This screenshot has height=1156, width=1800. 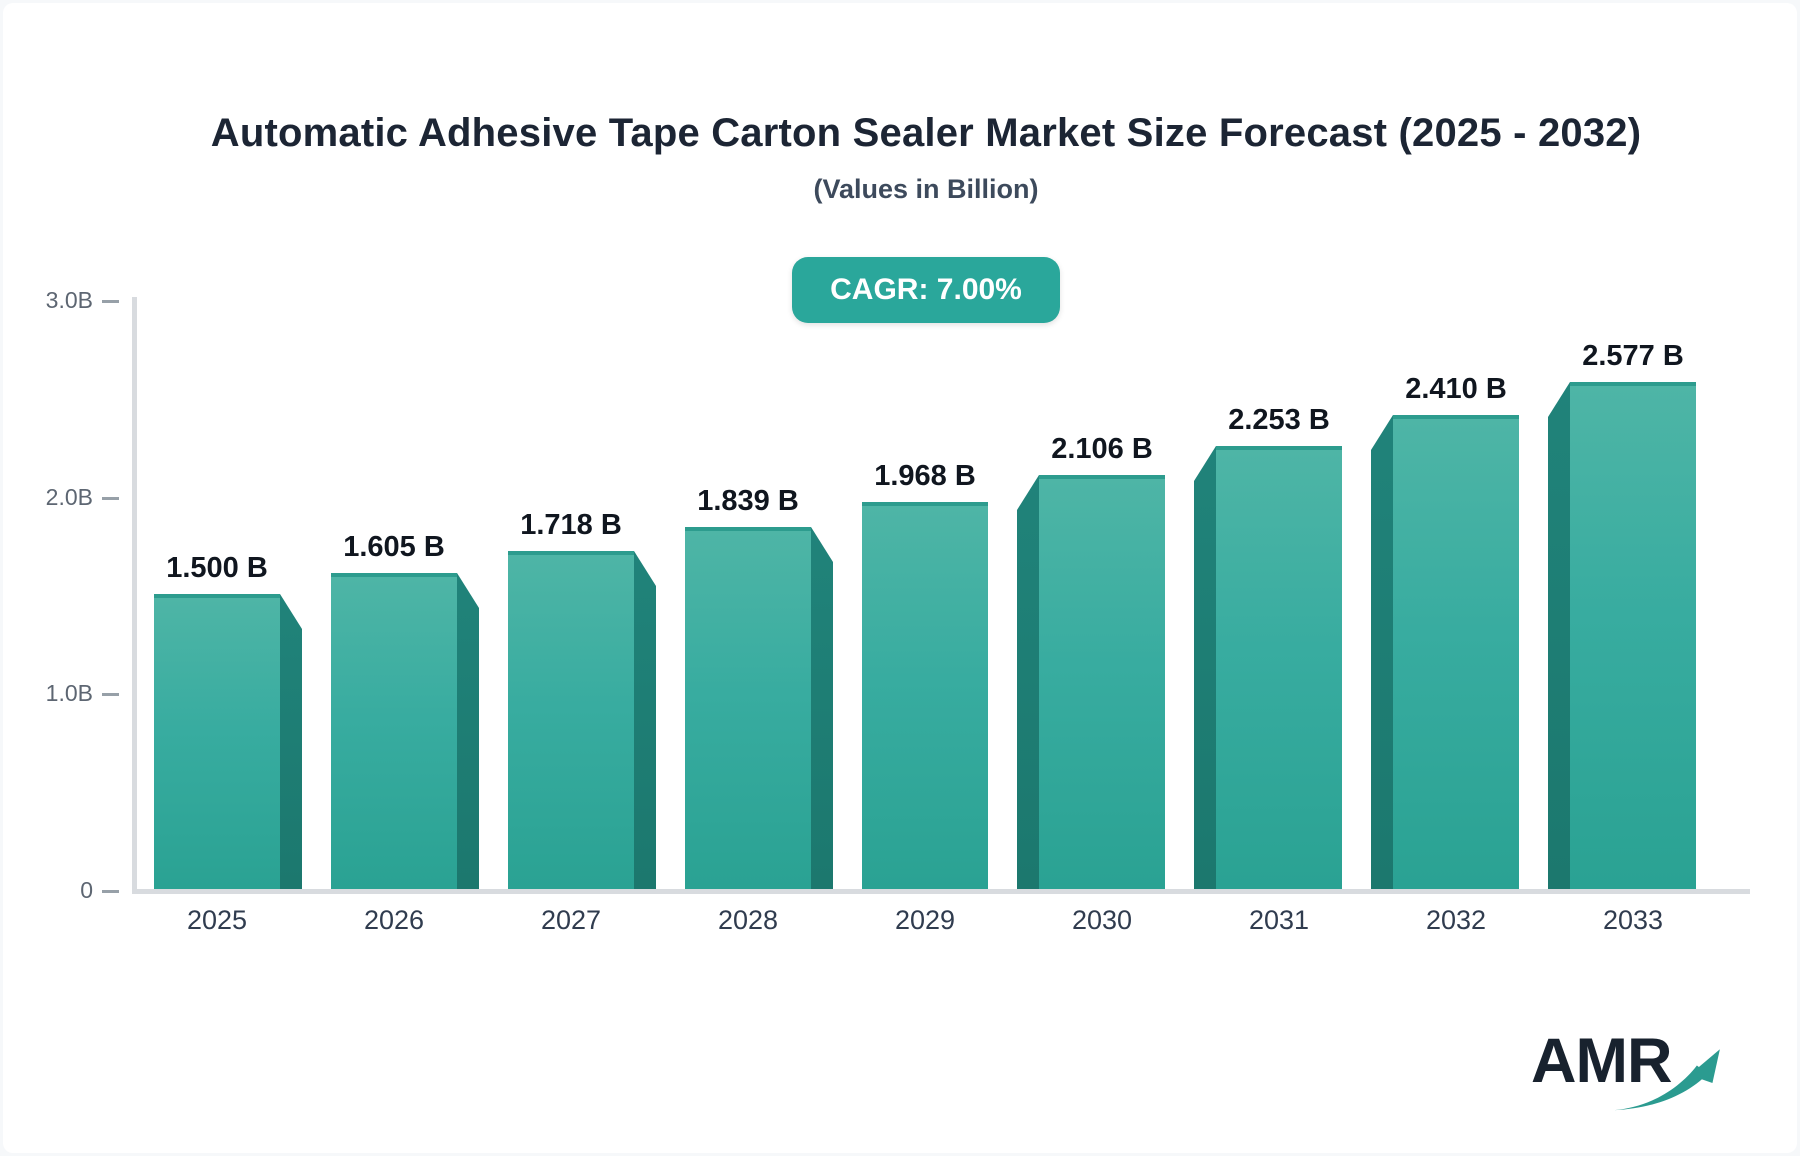 I want to click on x-tick-label: 2026, so click(x=394, y=920).